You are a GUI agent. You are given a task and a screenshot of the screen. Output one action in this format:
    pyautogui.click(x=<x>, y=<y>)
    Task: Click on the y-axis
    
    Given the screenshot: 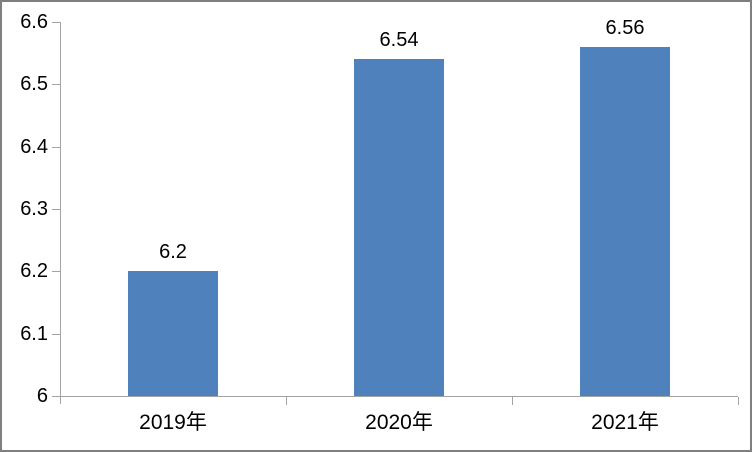 What is the action you would take?
    pyautogui.click(x=60, y=213)
    